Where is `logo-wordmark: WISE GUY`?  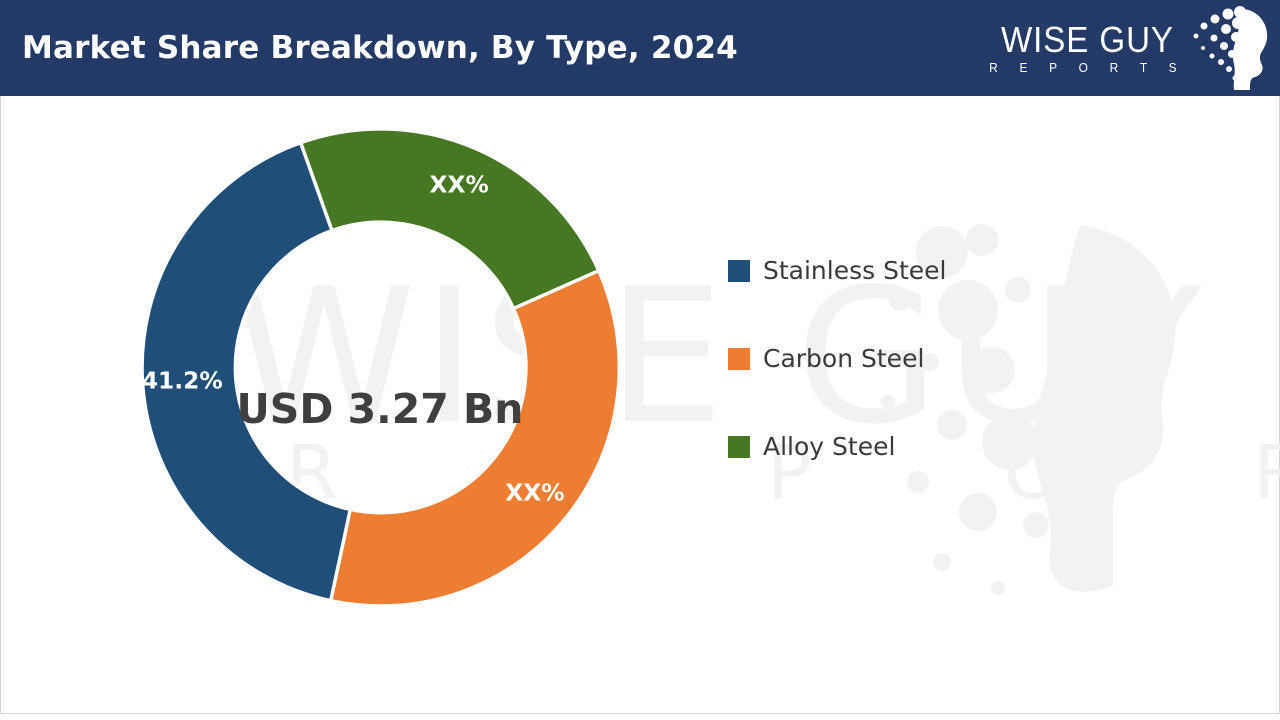 logo-wordmark: WISE GUY is located at coordinates (1088, 39).